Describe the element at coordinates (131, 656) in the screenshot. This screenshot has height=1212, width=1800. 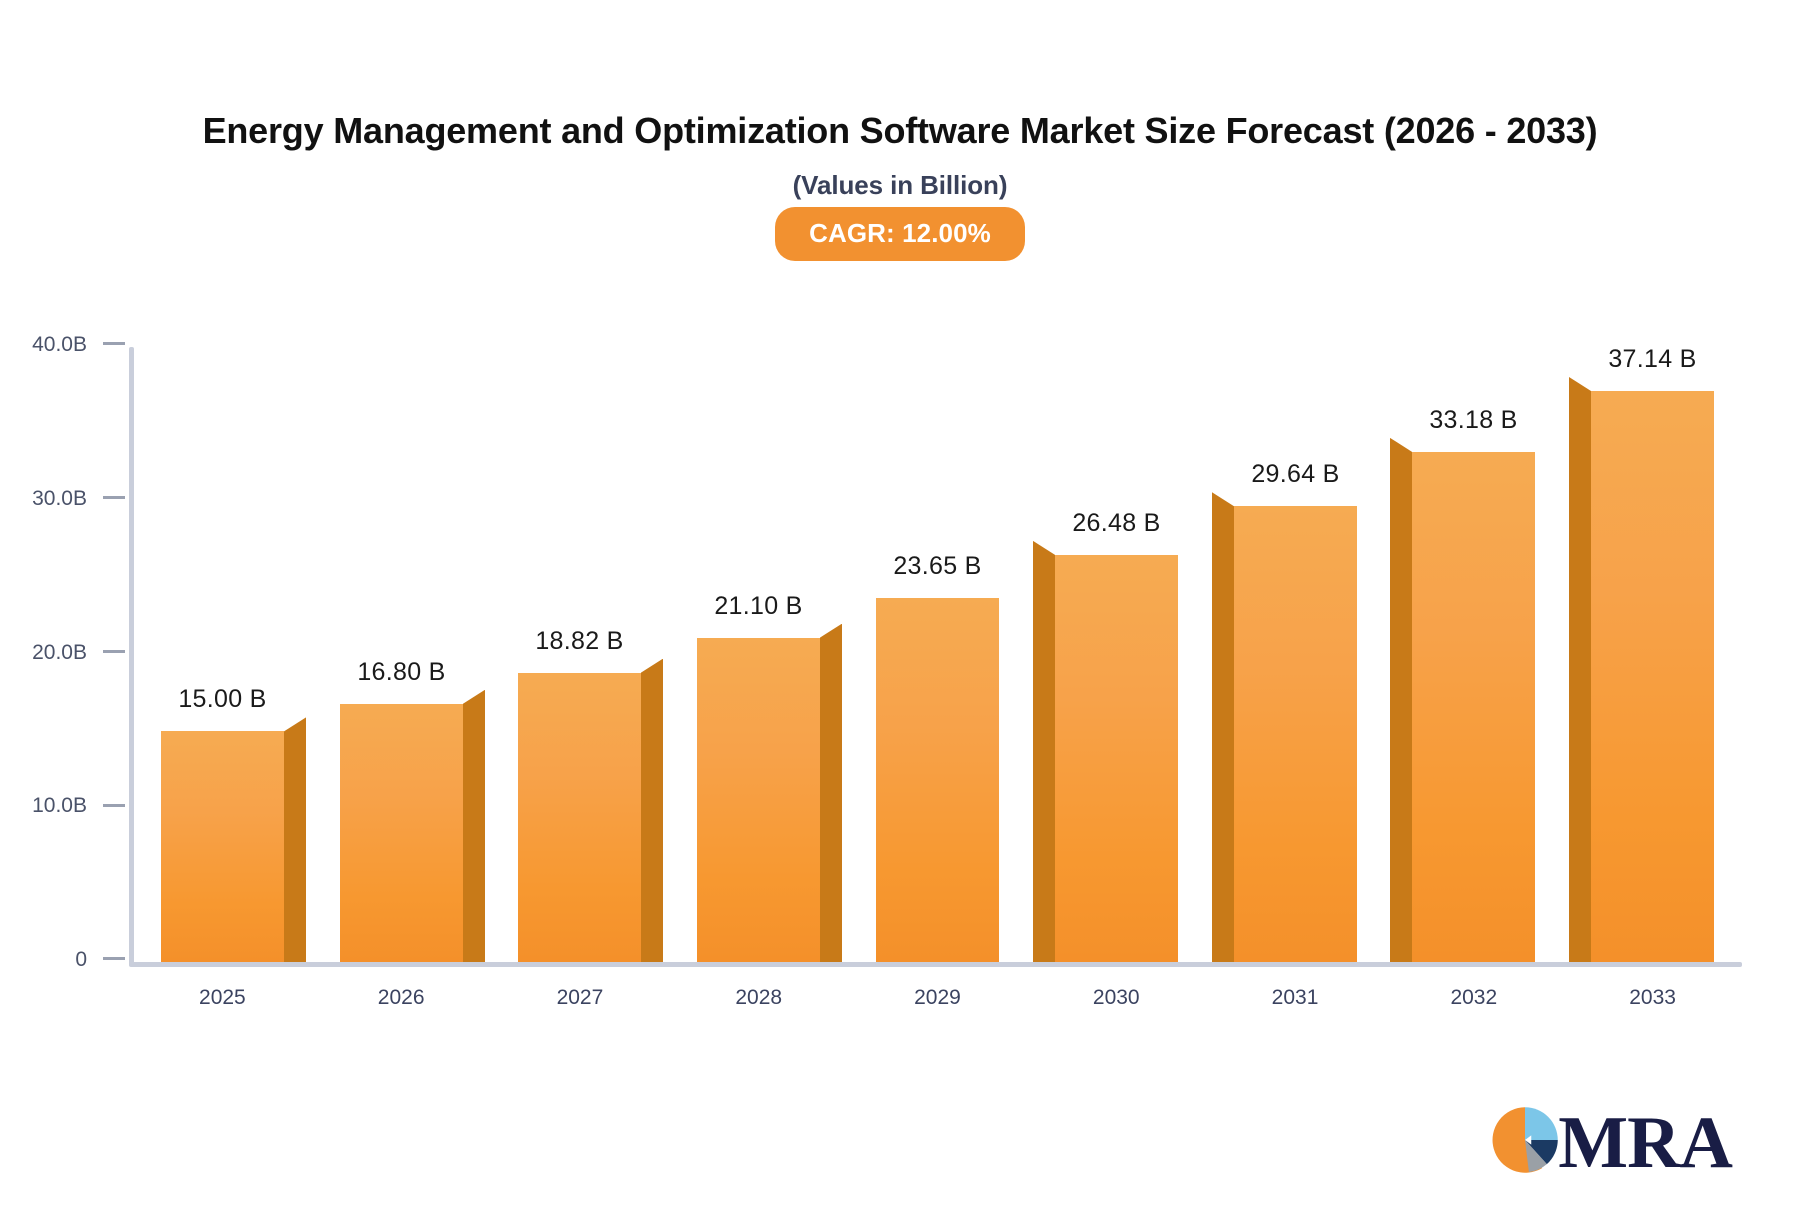
I see `y-axis-spine` at that location.